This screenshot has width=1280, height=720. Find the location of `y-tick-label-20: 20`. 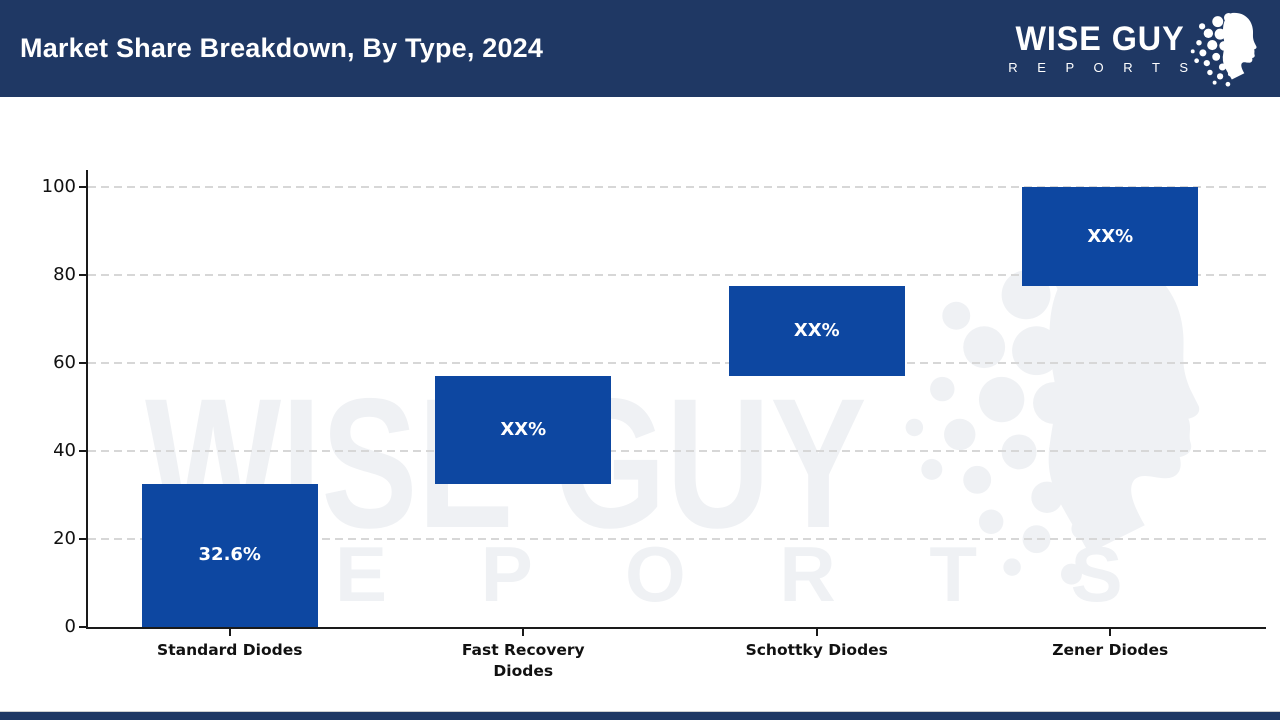

y-tick-label-20: 20 is located at coordinates (64, 538).